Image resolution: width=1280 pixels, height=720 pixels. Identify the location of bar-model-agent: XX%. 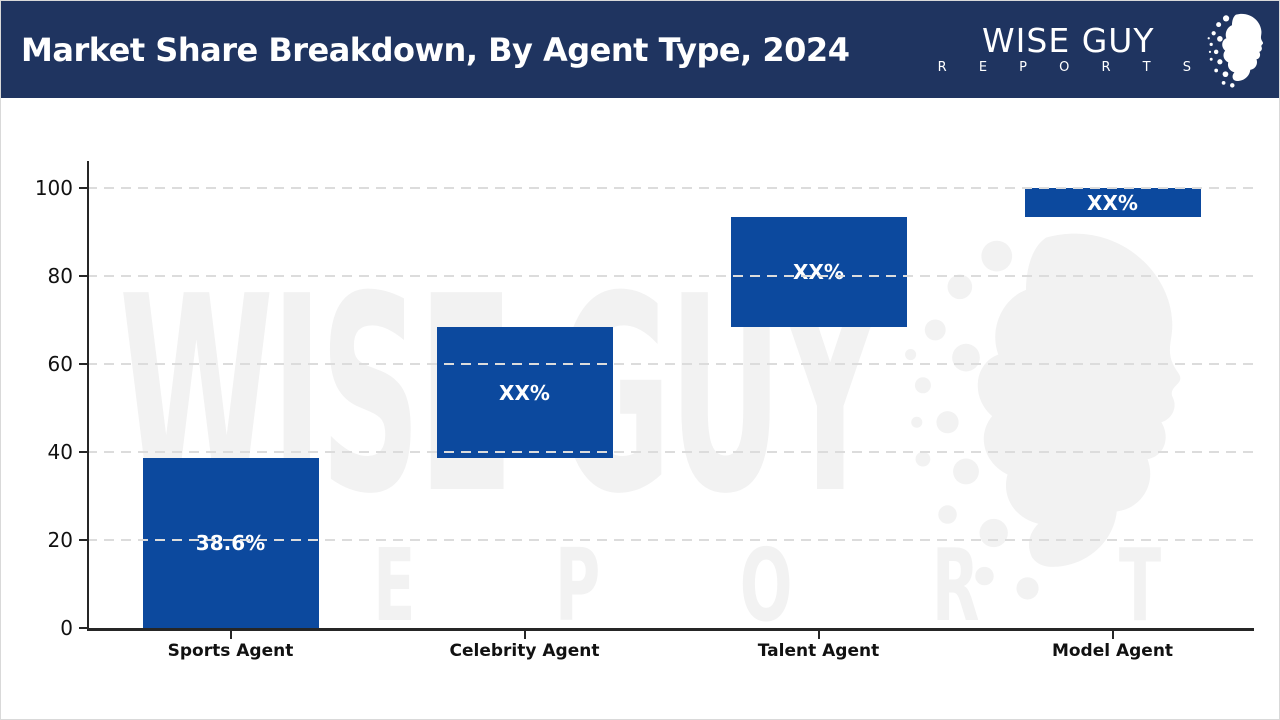
(1112, 203).